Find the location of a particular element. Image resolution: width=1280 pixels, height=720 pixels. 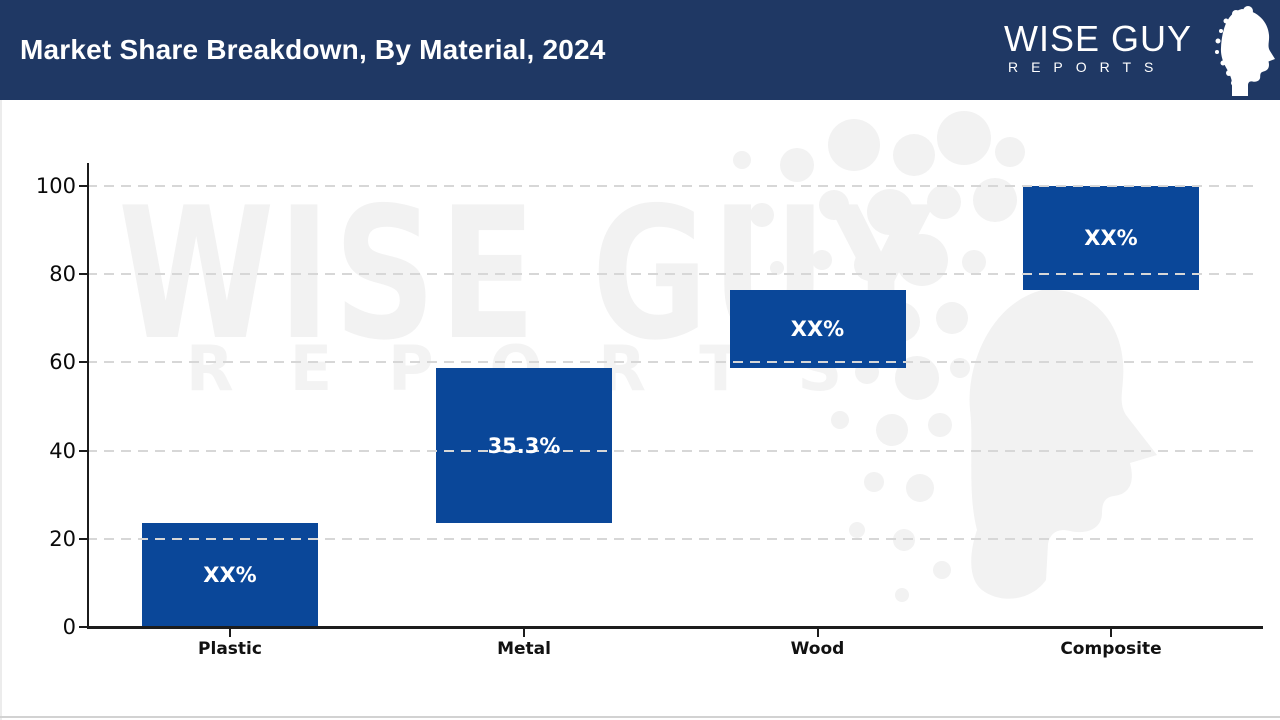

bar-plastic is located at coordinates (230, 575).